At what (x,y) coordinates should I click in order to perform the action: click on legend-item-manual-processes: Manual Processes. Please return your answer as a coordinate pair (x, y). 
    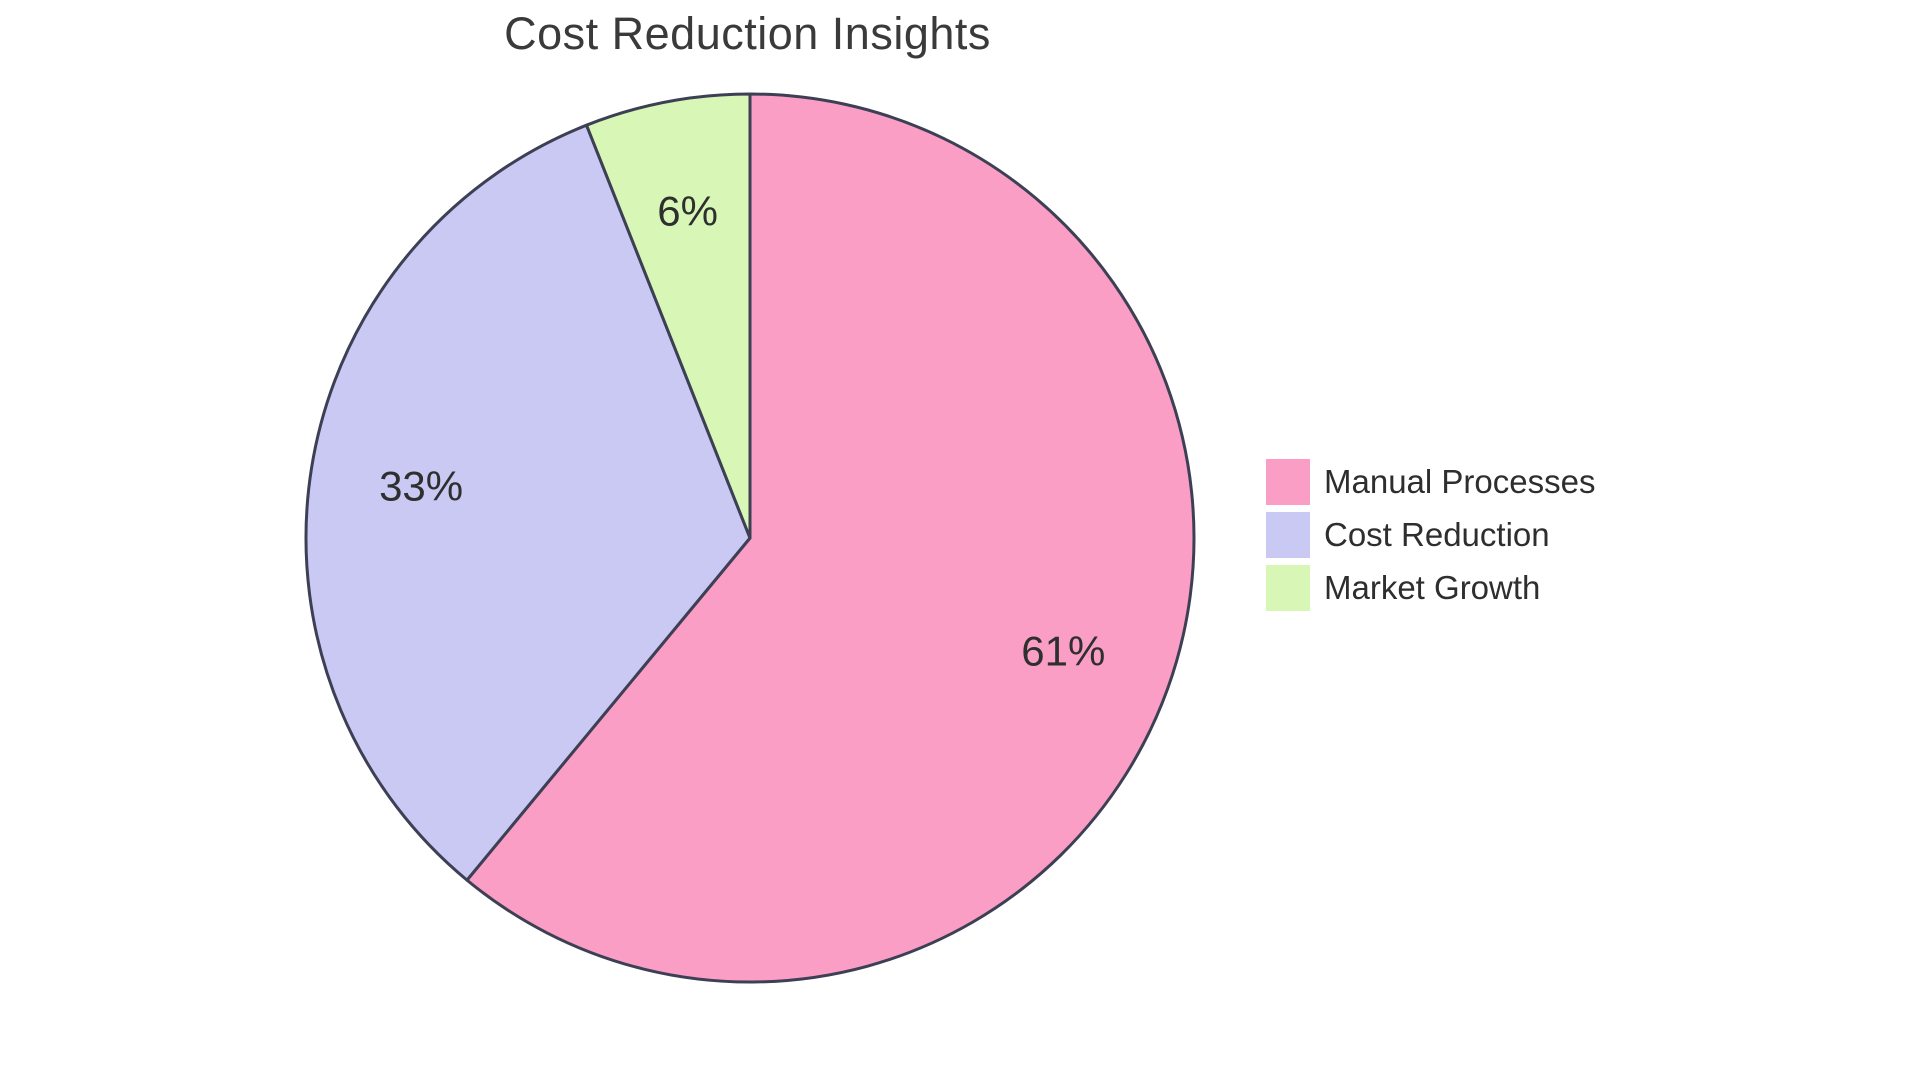
    Looking at the image, I should click on (1430, 482).